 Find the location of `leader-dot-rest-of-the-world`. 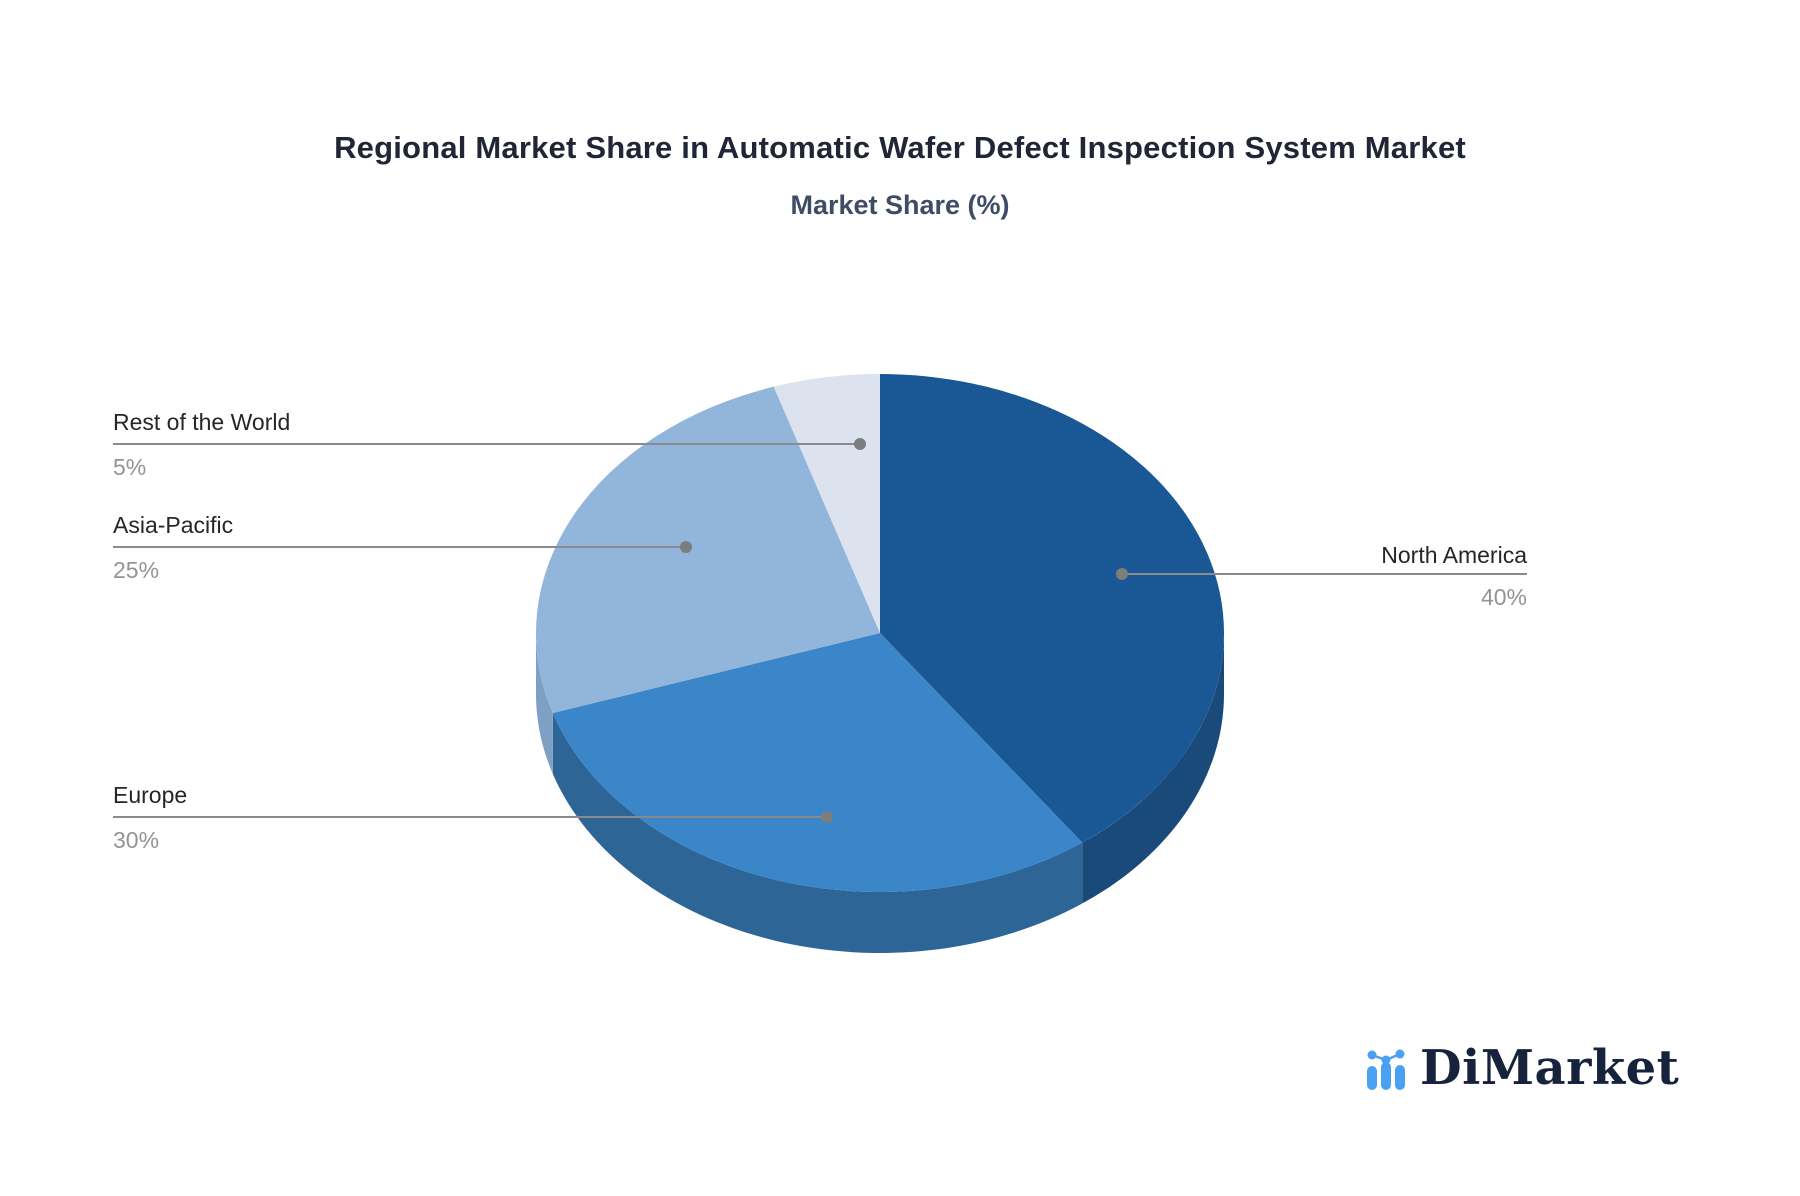

leader-dot-rest-of-the-world is located at coordinates (860, 444).